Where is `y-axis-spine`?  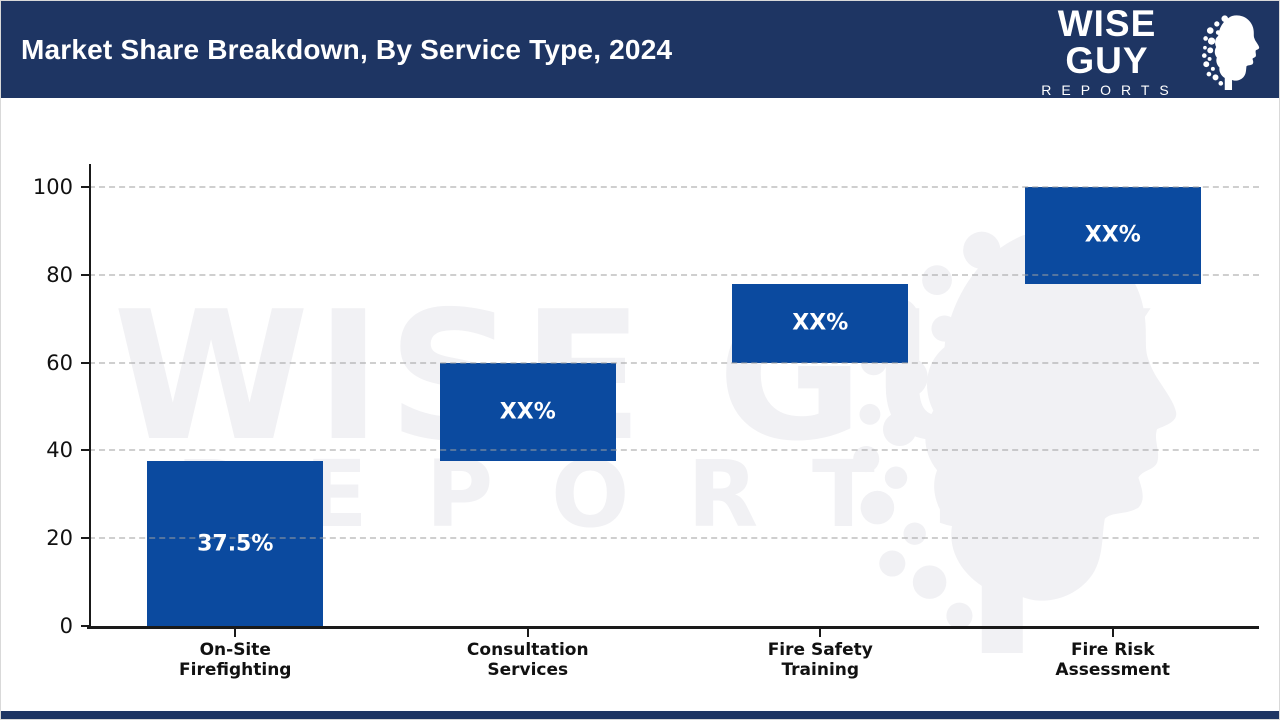 y-axis-spine is located at coordinates (90, 396).